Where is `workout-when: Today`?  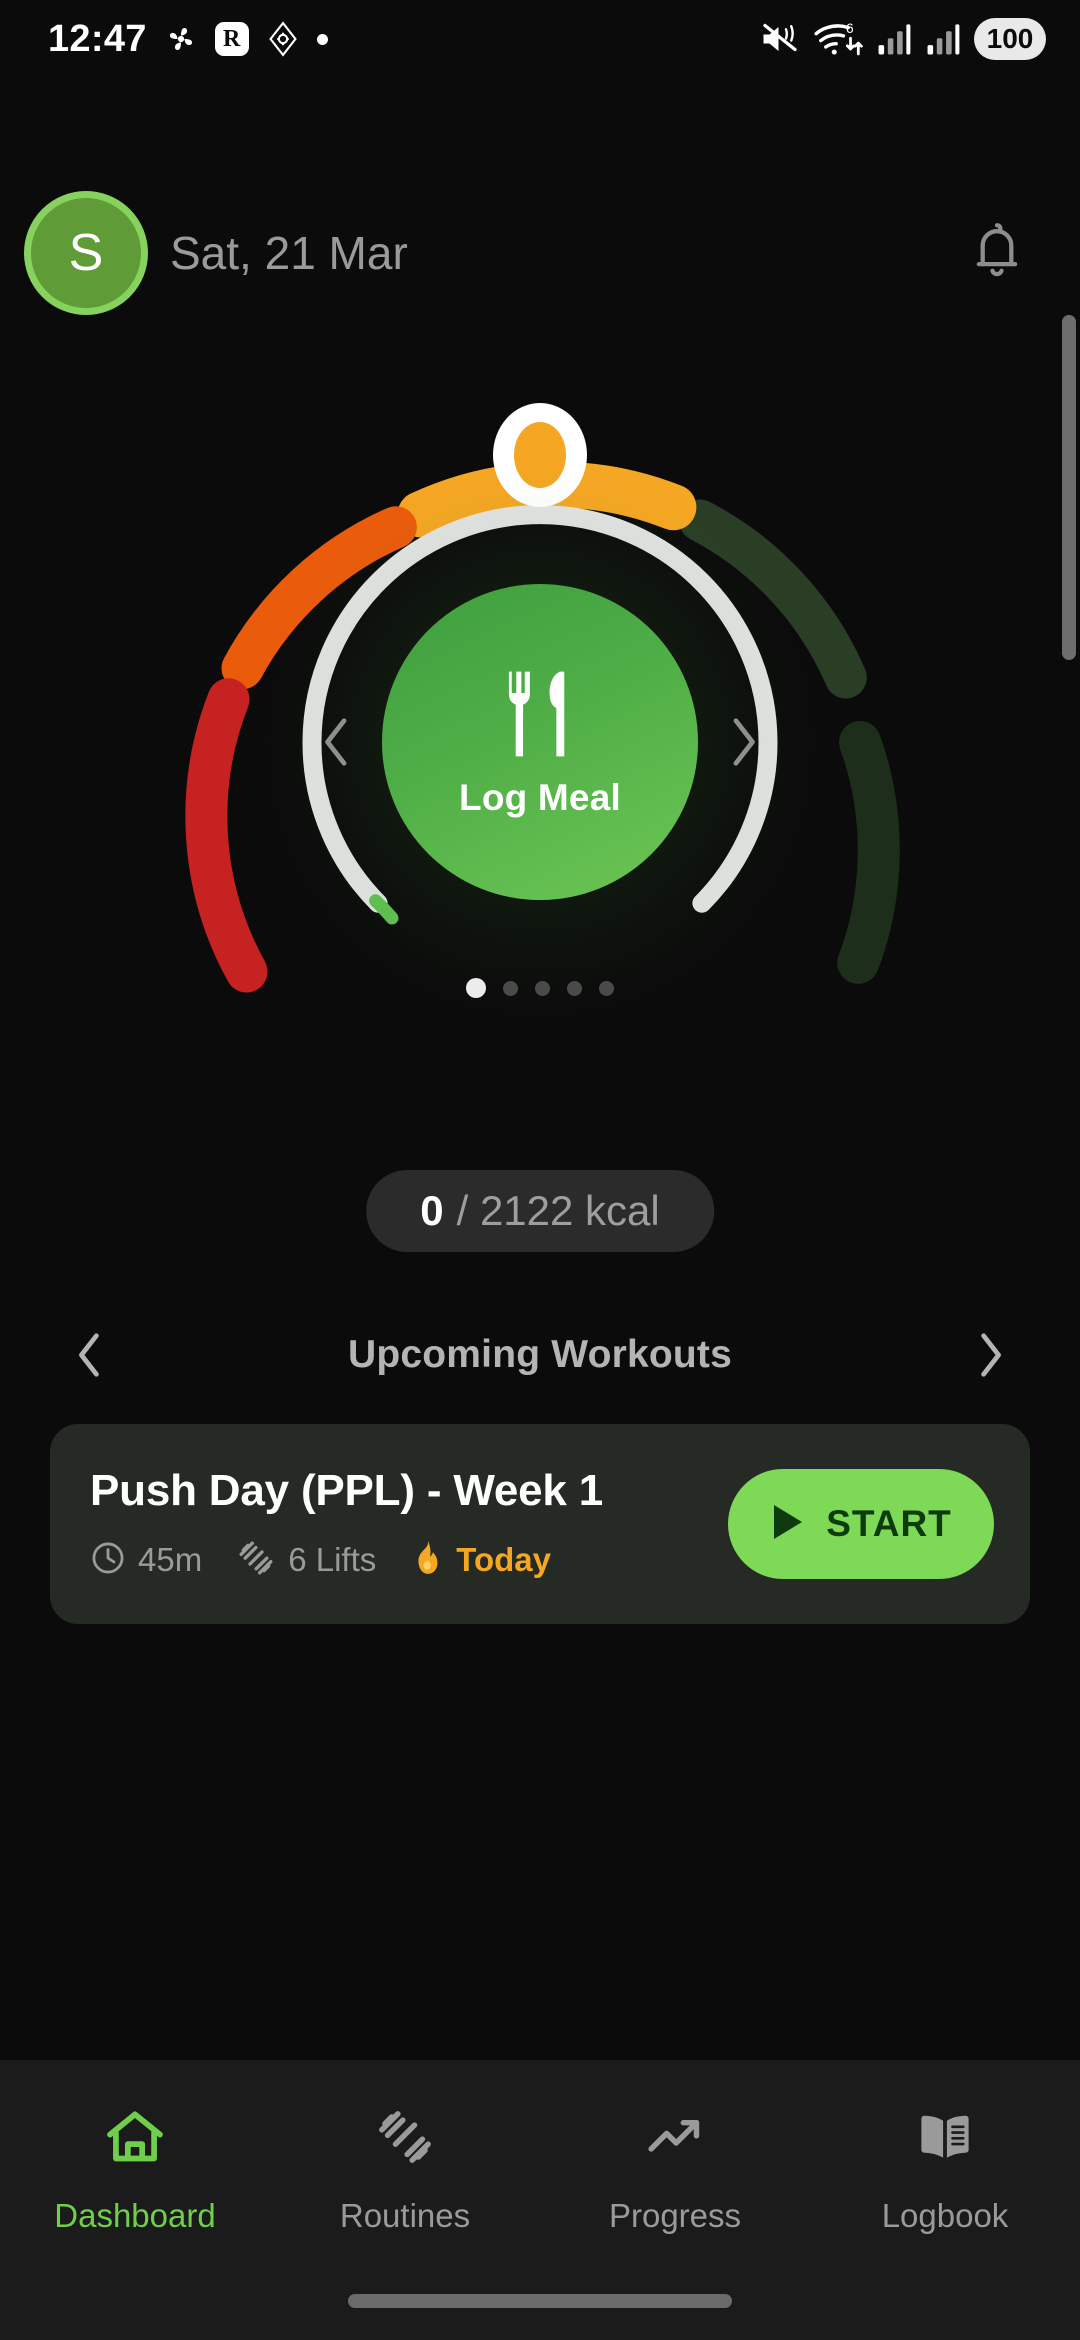
workout-when: Today is located at coordinates (480, 1560).